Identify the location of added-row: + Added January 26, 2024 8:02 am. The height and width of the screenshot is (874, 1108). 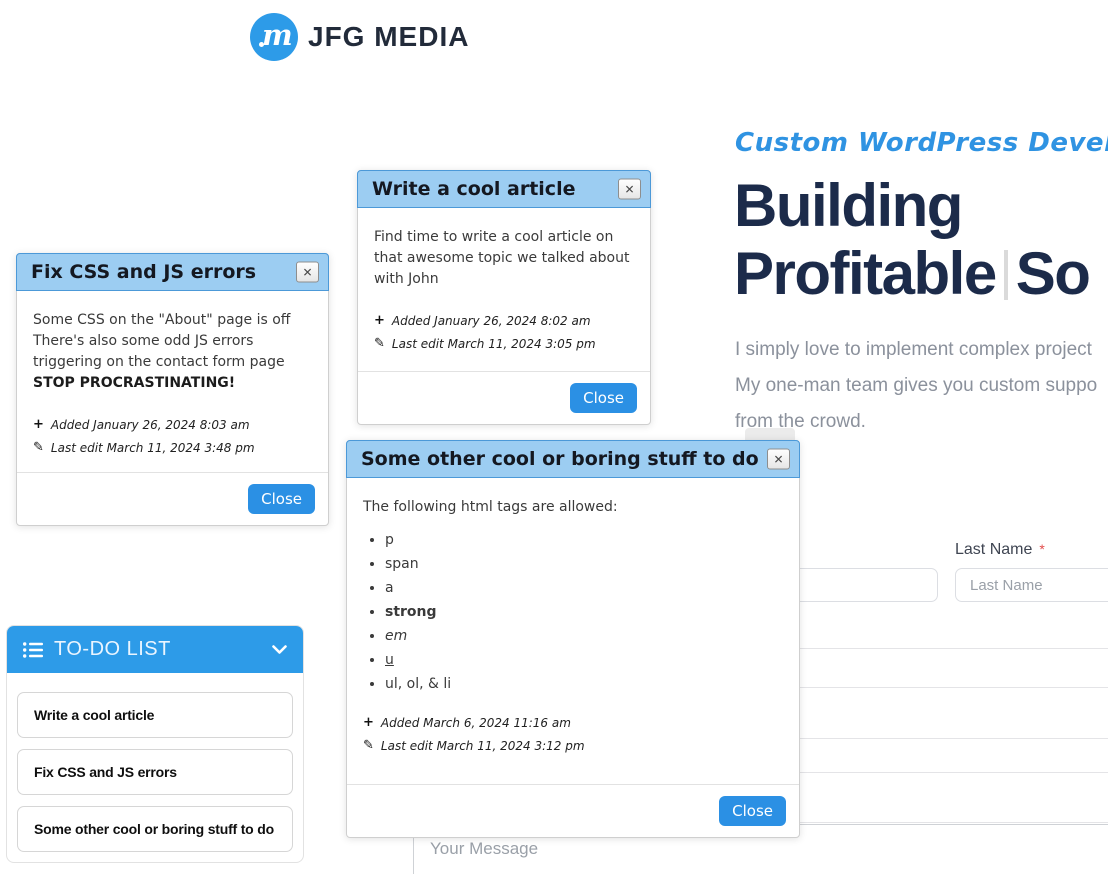
(504, 320).